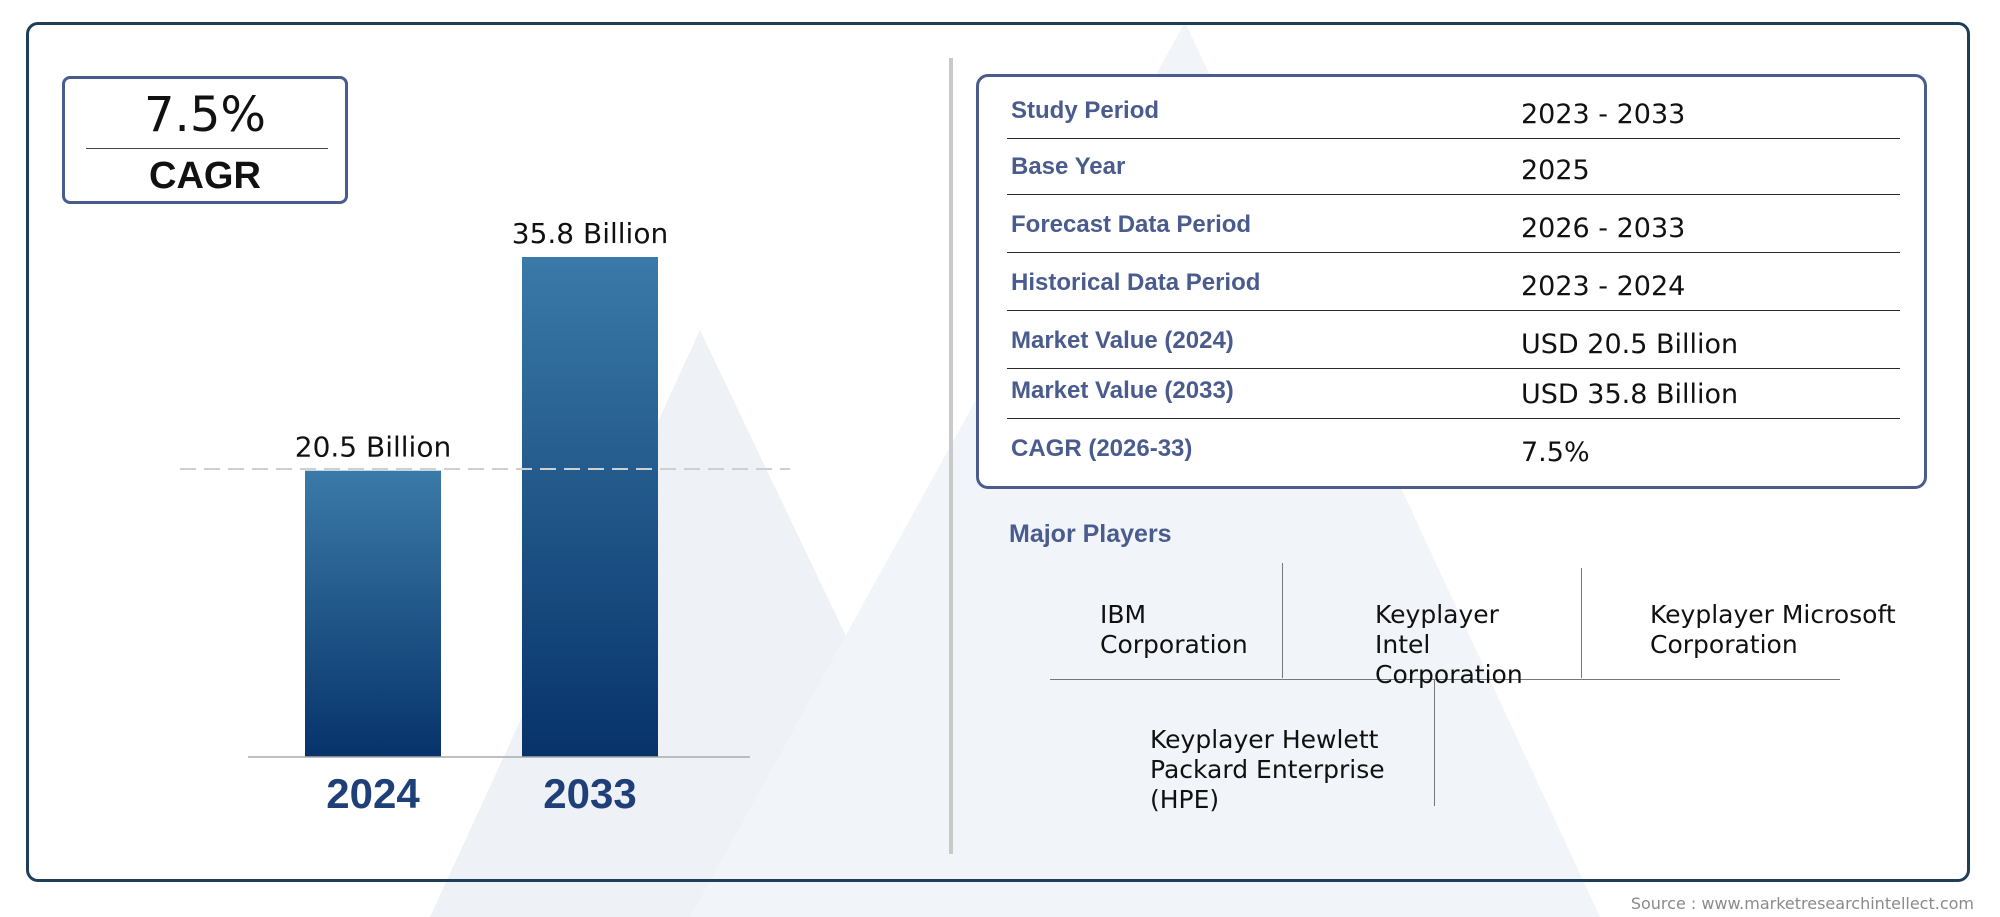 Image resolution: width=2000 pixels, height=917 pixels. I want to click on cagr-value: 7.5%, so click(205, 115).